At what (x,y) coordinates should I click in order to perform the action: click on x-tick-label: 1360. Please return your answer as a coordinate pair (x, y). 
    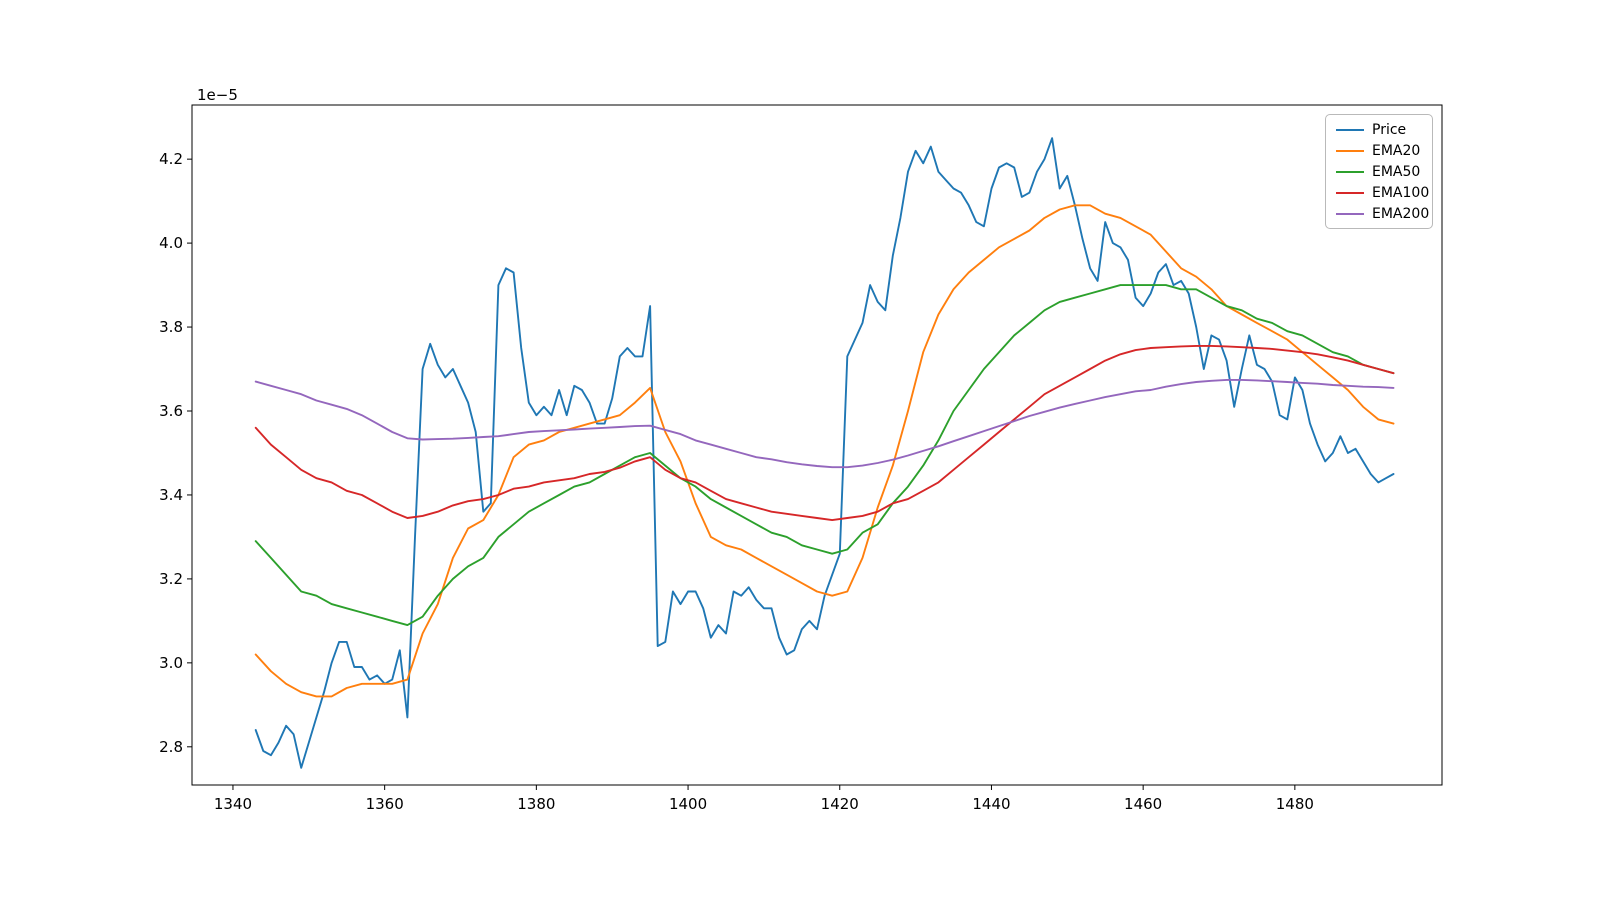
    Looking at the image, I should click on (385, 804).